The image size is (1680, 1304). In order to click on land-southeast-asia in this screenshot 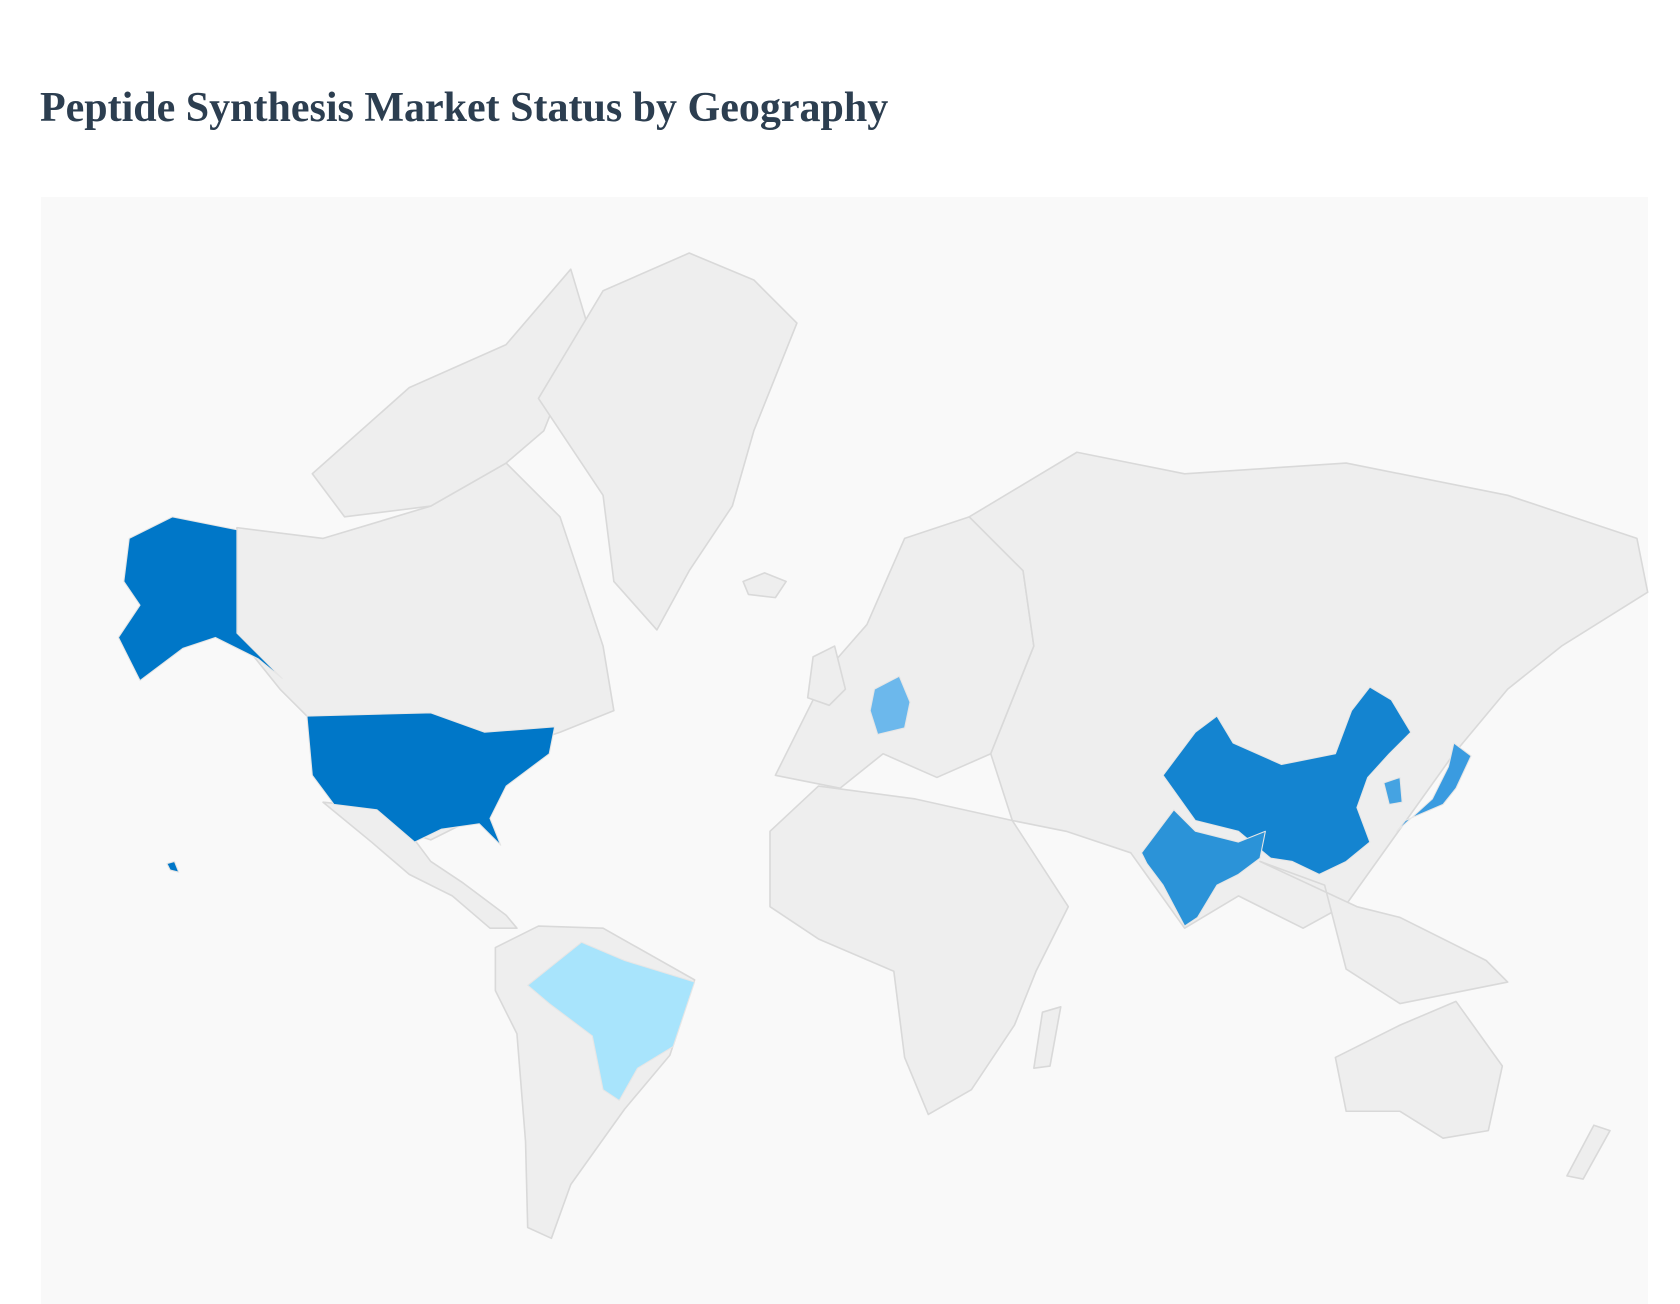, I will do `click(1384, 932)`.